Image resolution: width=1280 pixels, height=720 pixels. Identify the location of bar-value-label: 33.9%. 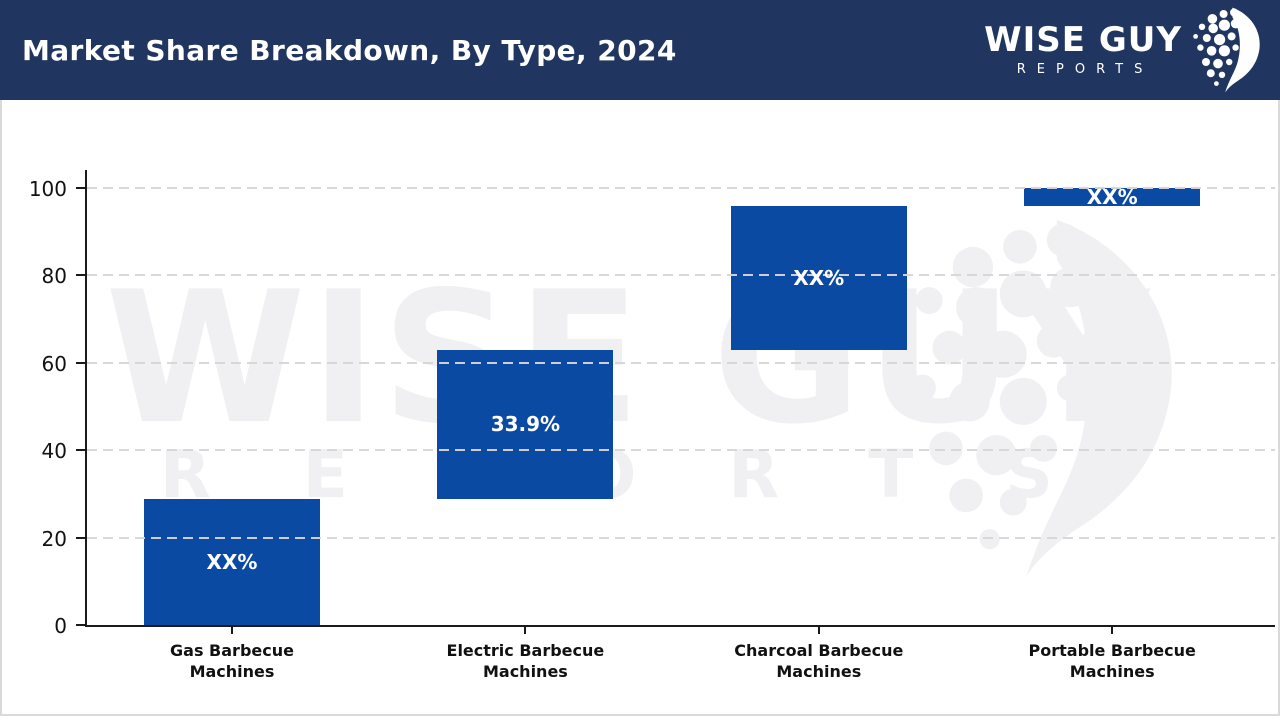
(525, 424).